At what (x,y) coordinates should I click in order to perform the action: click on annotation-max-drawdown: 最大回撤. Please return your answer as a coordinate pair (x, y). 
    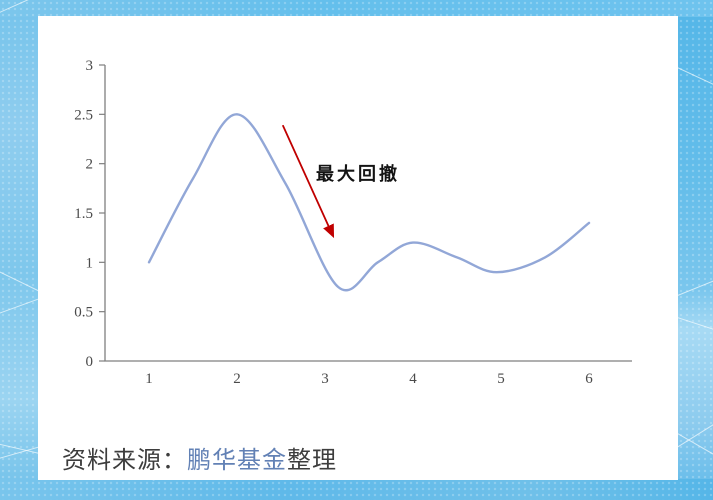
    Looking at the image, I should click on (358, 174).